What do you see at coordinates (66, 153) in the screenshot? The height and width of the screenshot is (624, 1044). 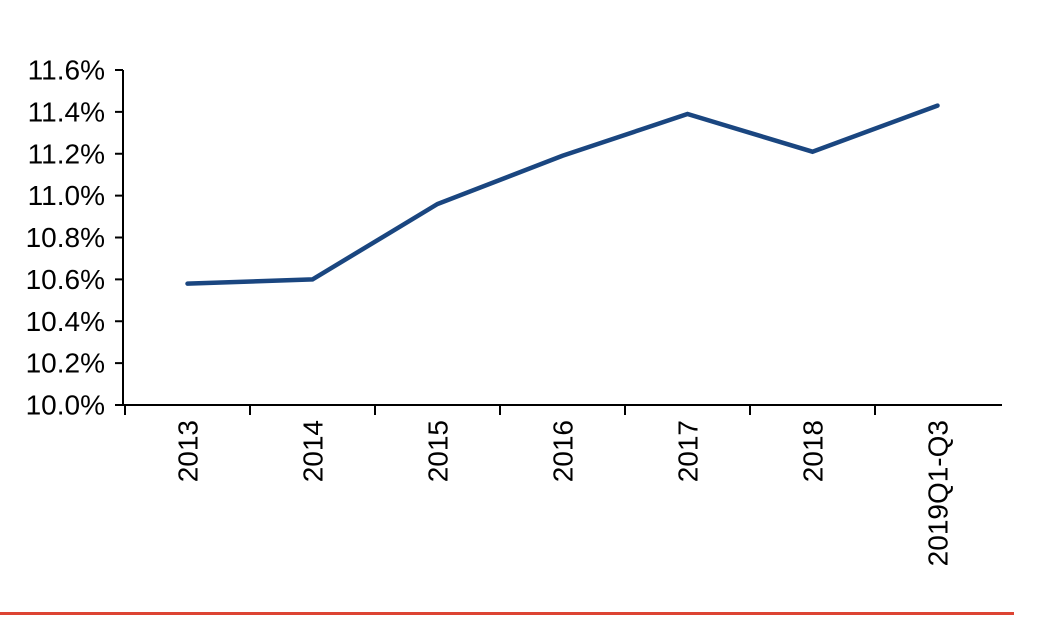 I see `y-axis-tick-label: 11.2%` at bounding box center [66, 153].